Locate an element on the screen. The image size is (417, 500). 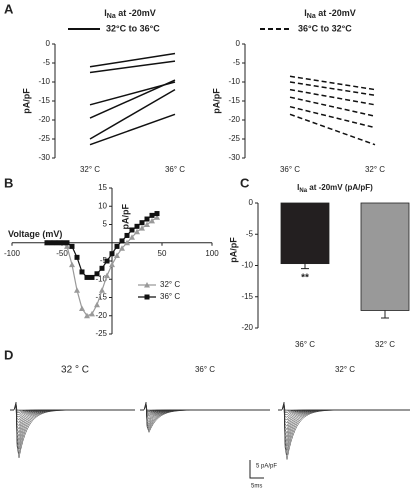
x-tick-label: 50 is located at coordinates (162, 253).